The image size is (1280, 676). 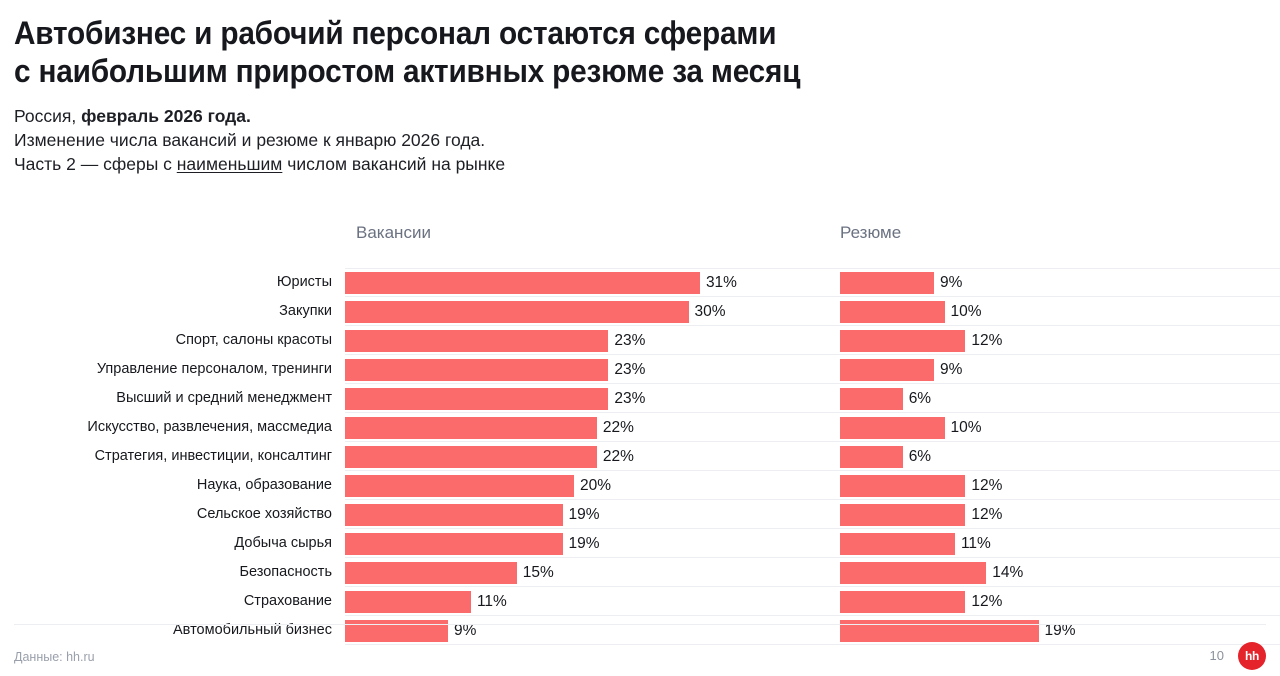 What do you see at coordinates (575, 630) in the screenshot?
I see `vacancies-bar-track: 9%` at bounding box center [575, 630].